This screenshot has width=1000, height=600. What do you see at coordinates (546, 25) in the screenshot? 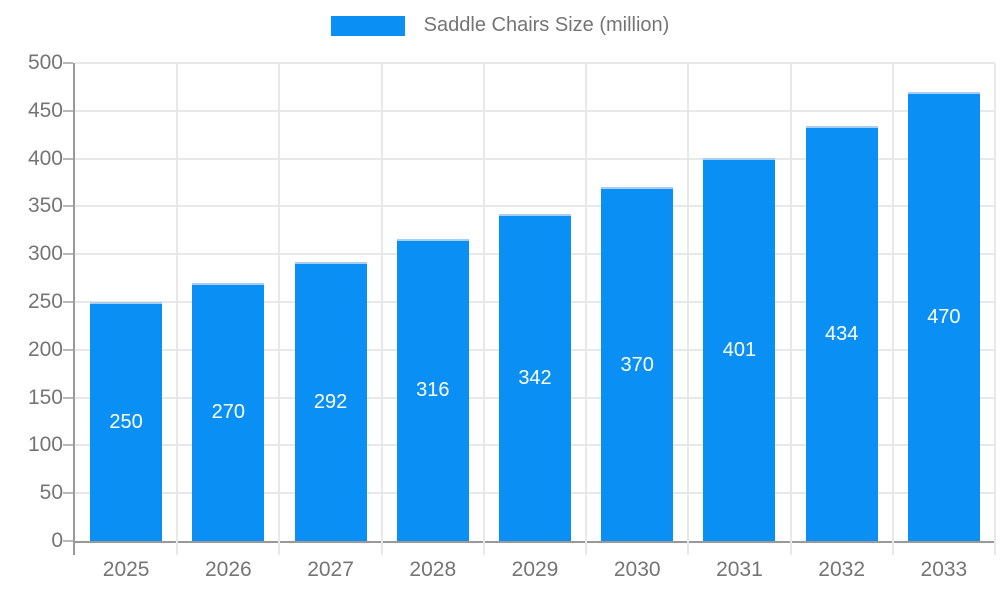
I see `legend-label: Saddle Chairs Size (million)` at bounding box center [546, 25].